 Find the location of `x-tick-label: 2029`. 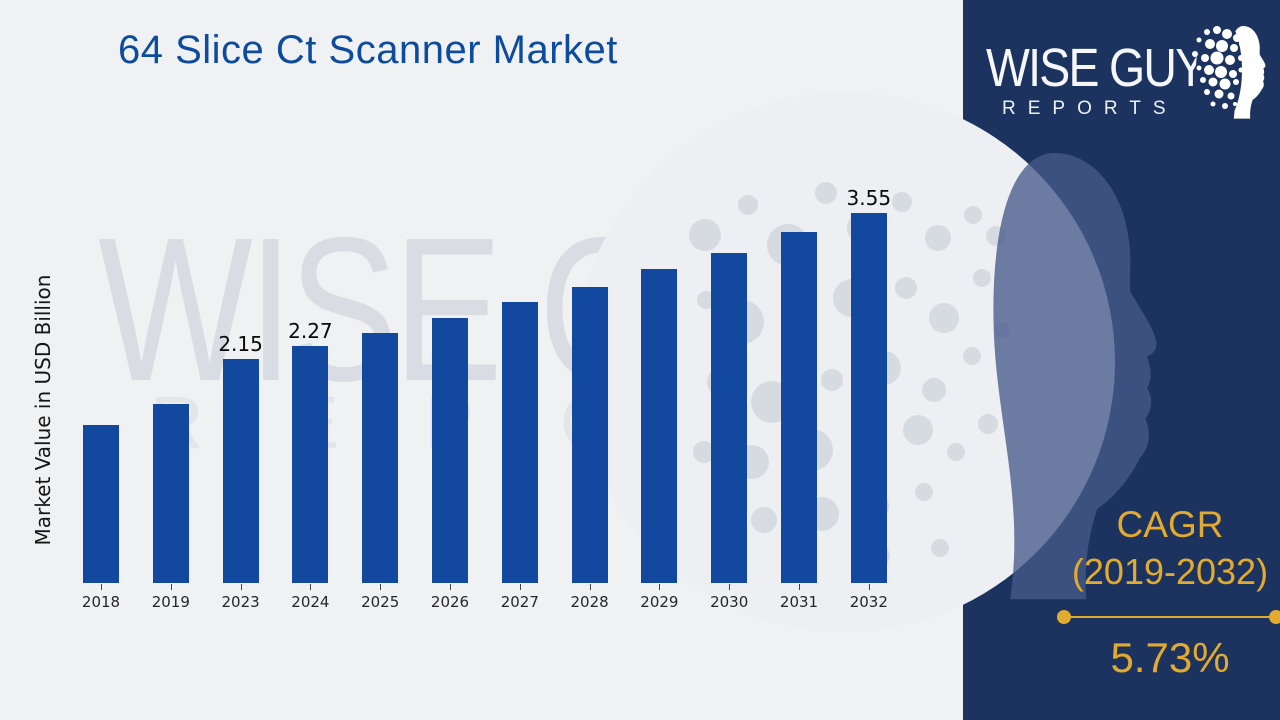

x-tick-label: 2029 is located at coordinates (659, 602).